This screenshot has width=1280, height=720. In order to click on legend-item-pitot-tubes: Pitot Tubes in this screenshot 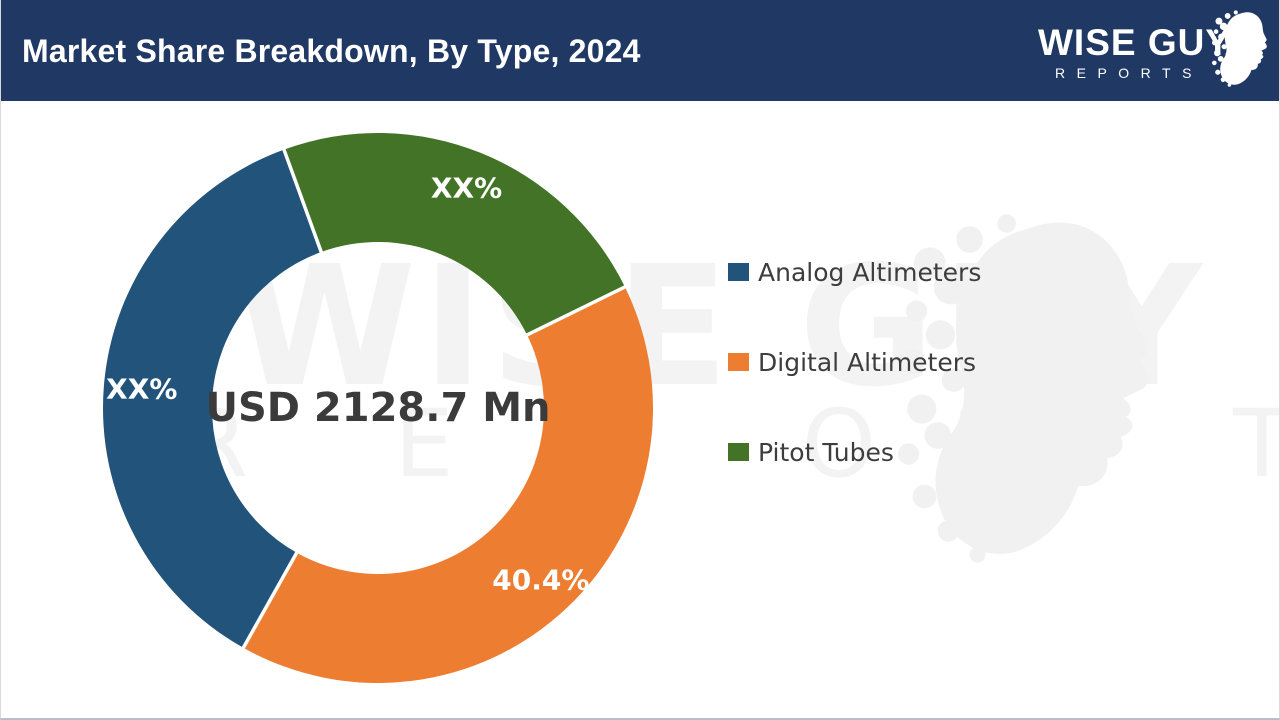, I will do `click(854, 452)`.